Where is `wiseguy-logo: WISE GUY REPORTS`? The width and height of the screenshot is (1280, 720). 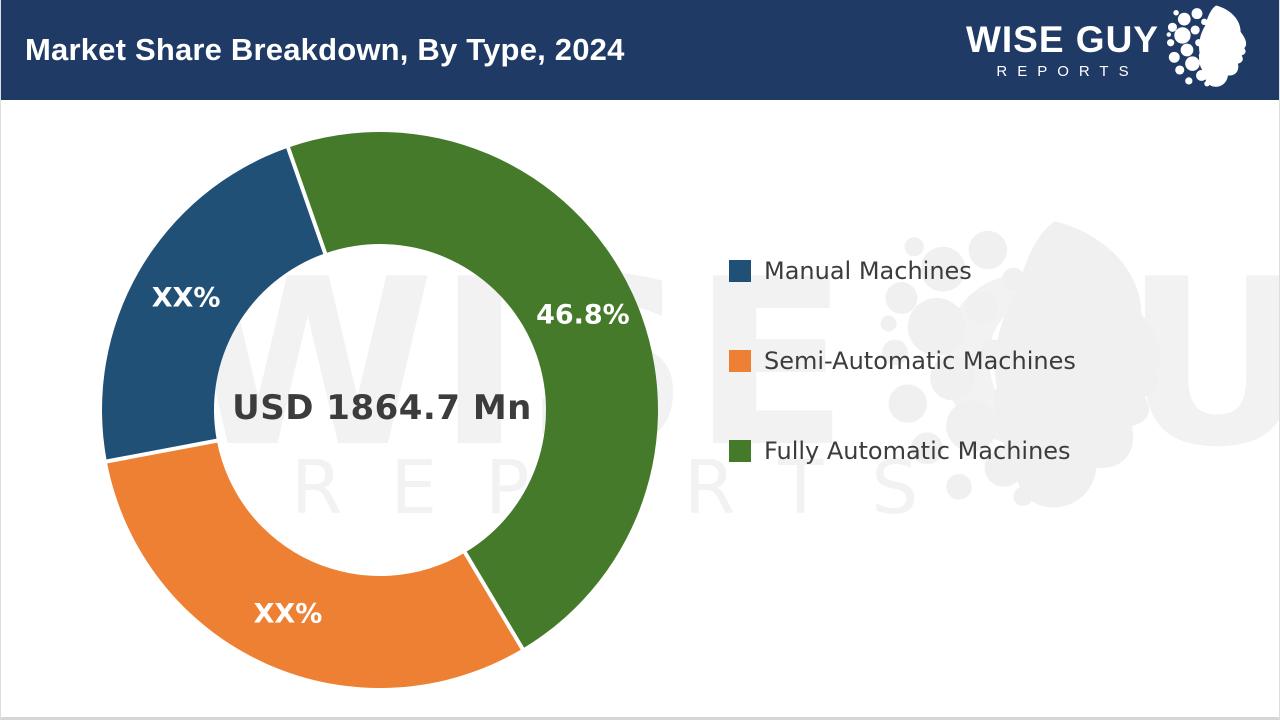 wiseguy-logo: WISE GUY REPORTS is located at coordinates (1109, 50).